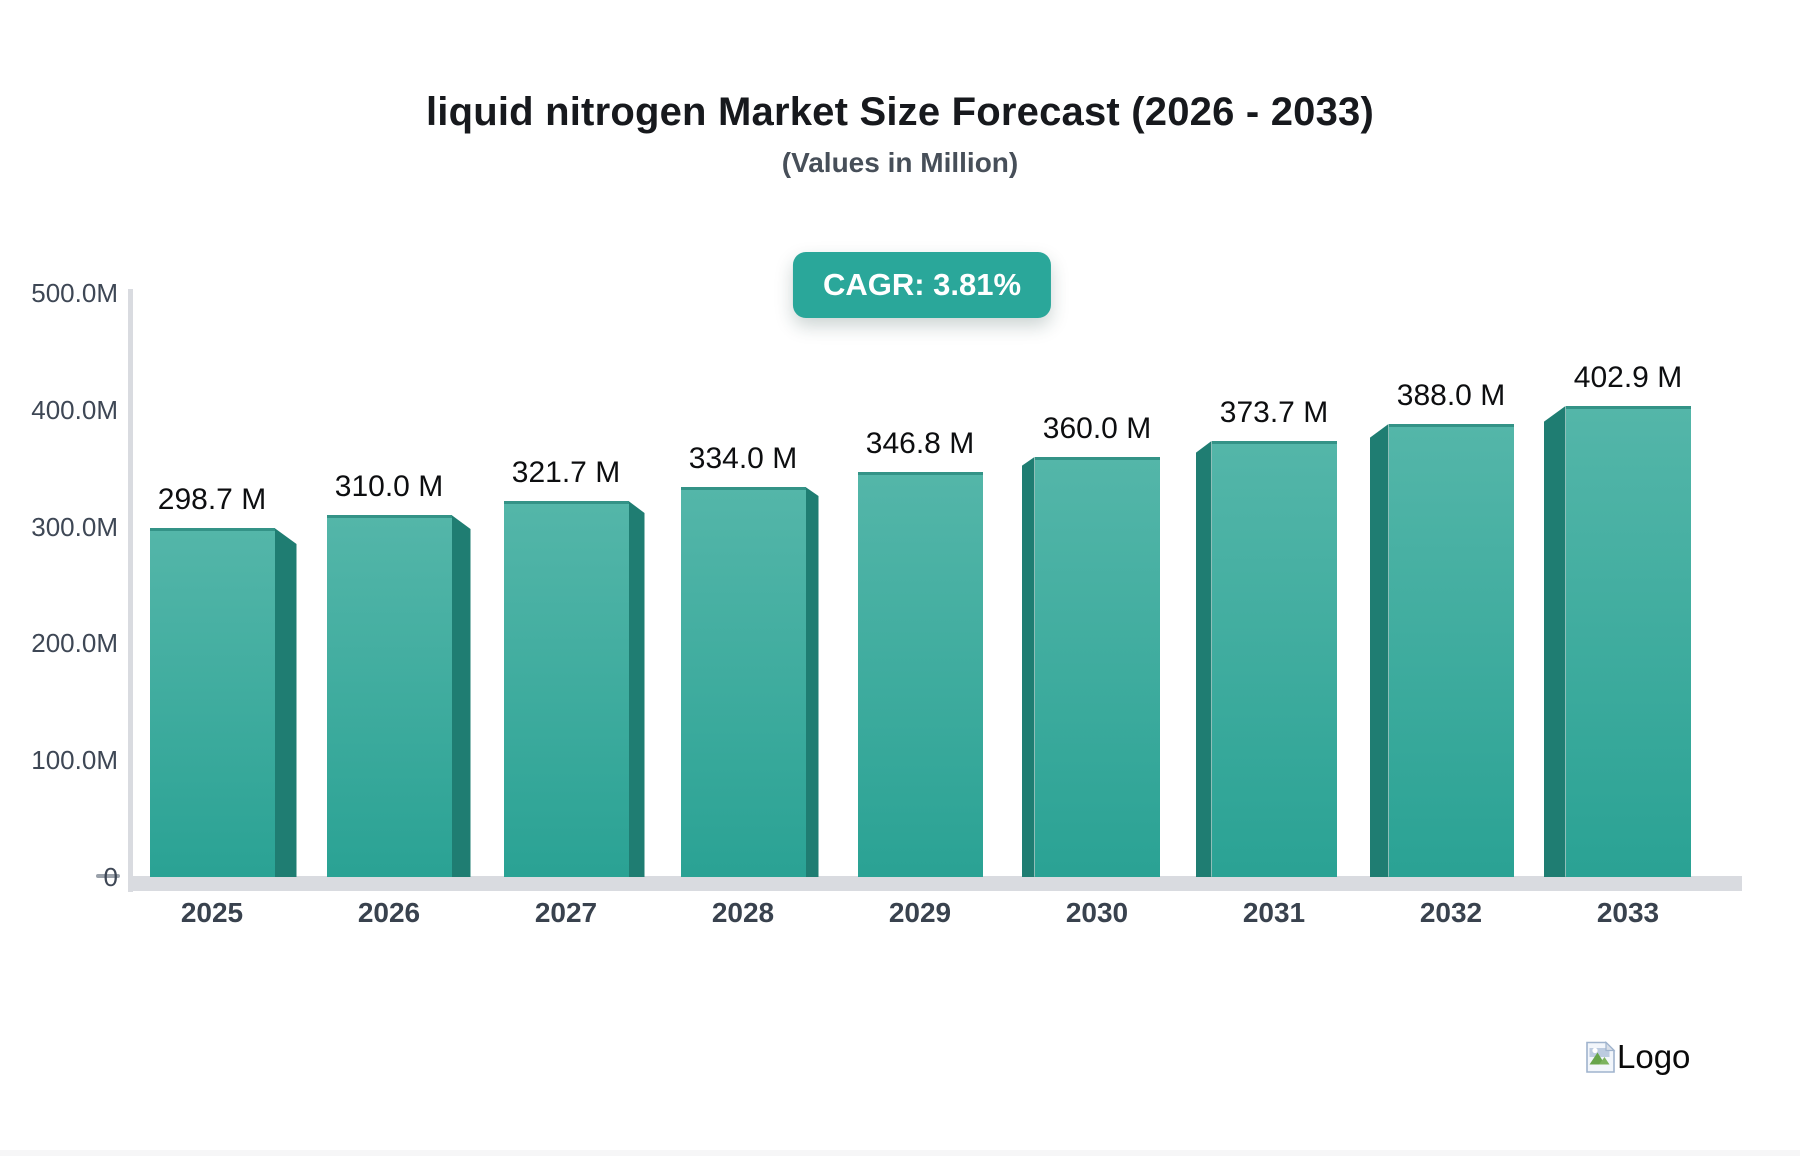 The width and height of the screenshot is (1800, 1156). What do you see at coordinates (1097, 667) in the screenshot?
I see `bar-2030` at bounding box center [1097, 667].